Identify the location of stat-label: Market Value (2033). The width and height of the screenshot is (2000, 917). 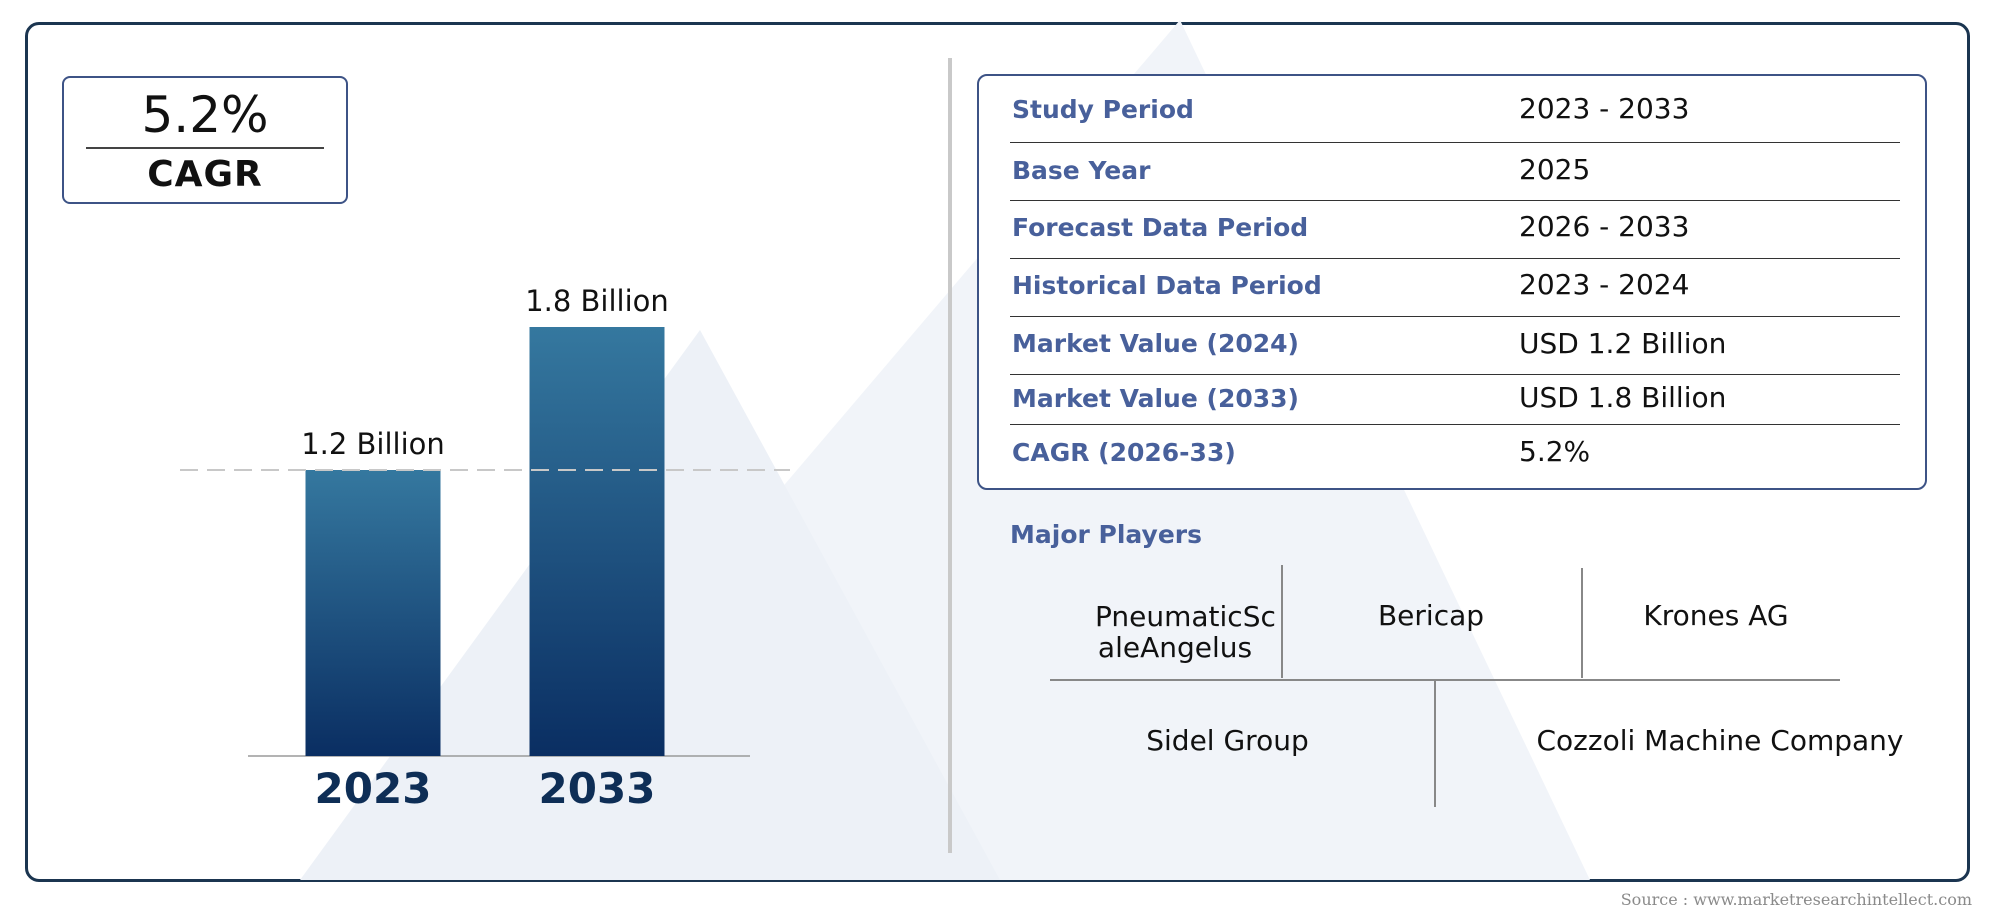
(1155, 398).